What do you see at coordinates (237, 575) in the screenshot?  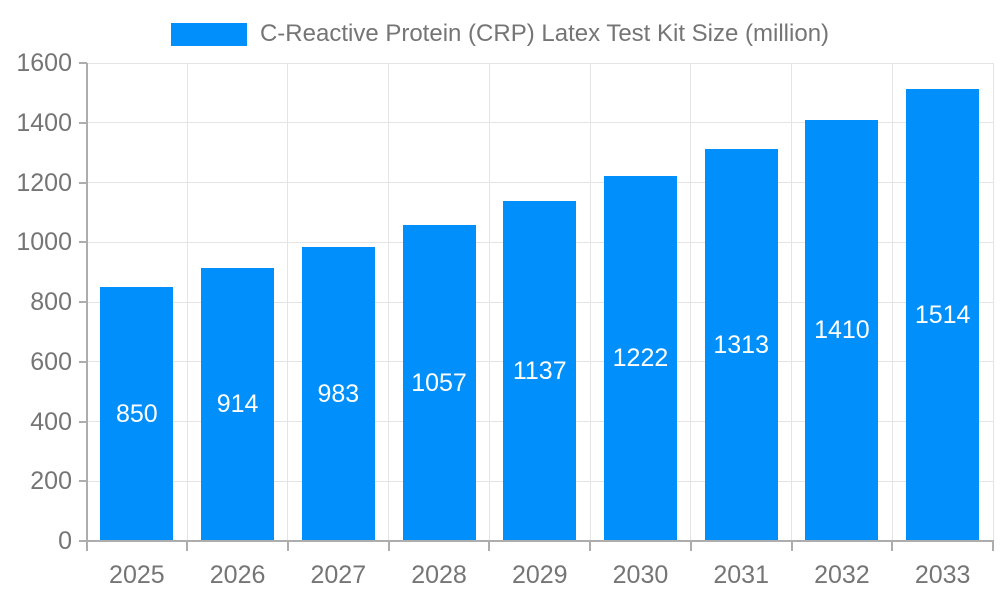 I see `x-axis-label: 2026` at bounding box center [237, 575].